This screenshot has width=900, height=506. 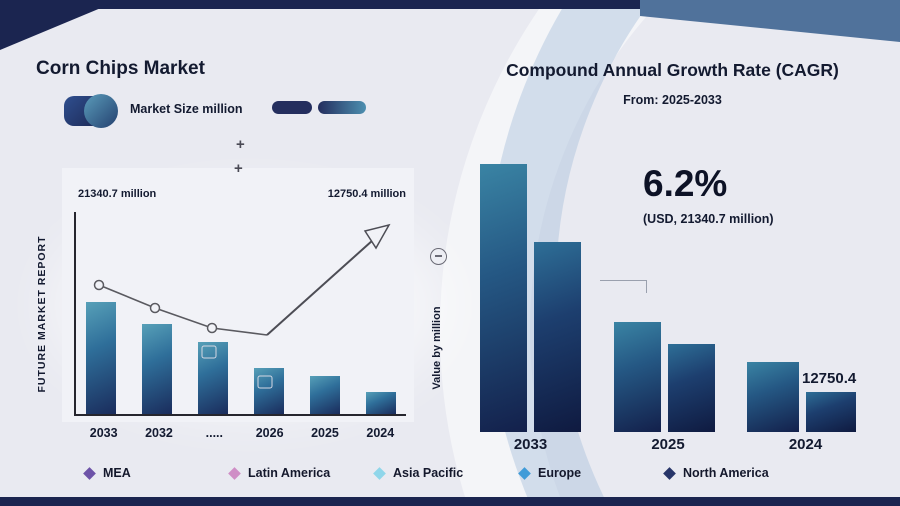 I want to click on right-bar-primary-2024, so click(x=773, y=397).